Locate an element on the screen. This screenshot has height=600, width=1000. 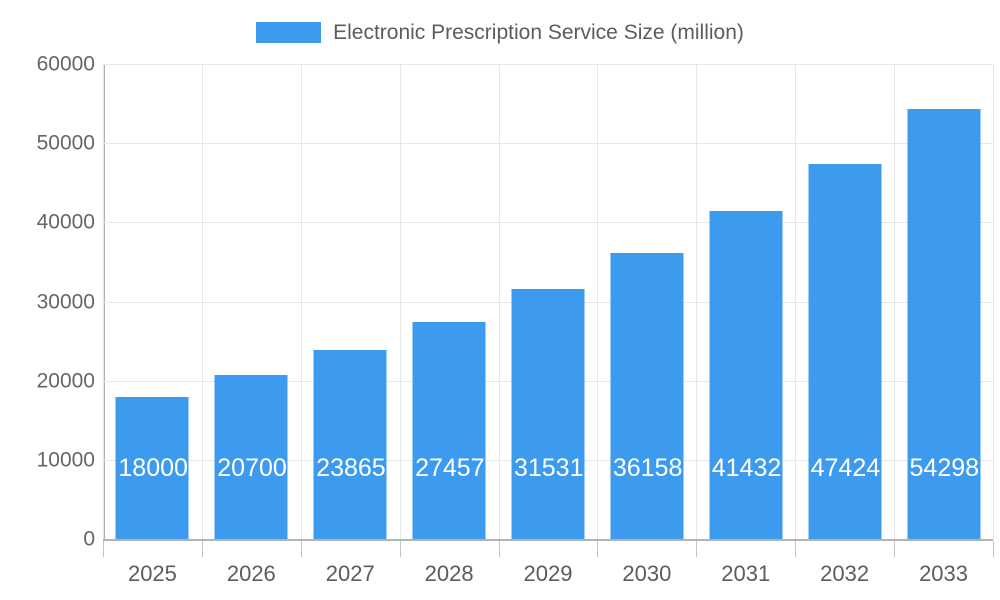
y-axis-tick-label: 10000 is located at coordinates (65, 460).